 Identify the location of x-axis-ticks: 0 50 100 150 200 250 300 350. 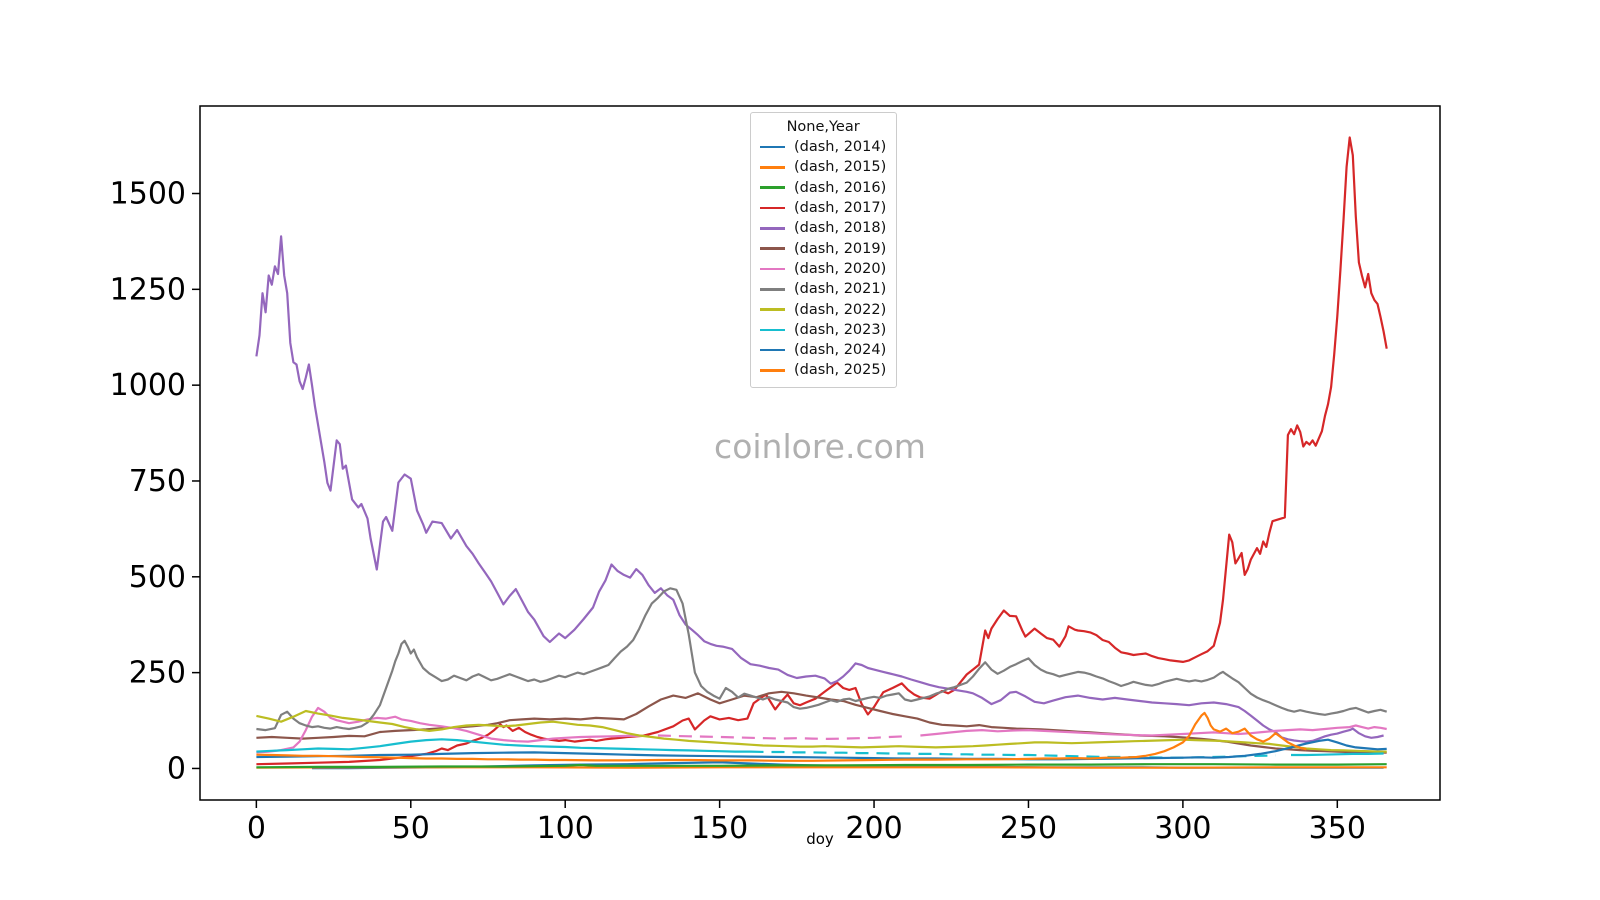
(806, 823).